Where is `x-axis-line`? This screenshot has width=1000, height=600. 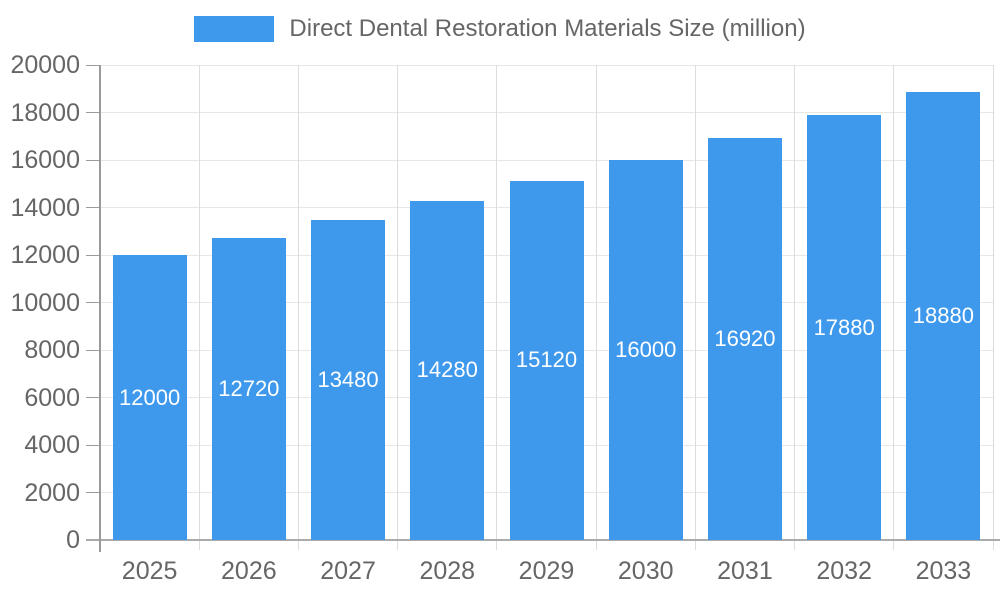
x-axis-line is located at coordinates (543, 540).